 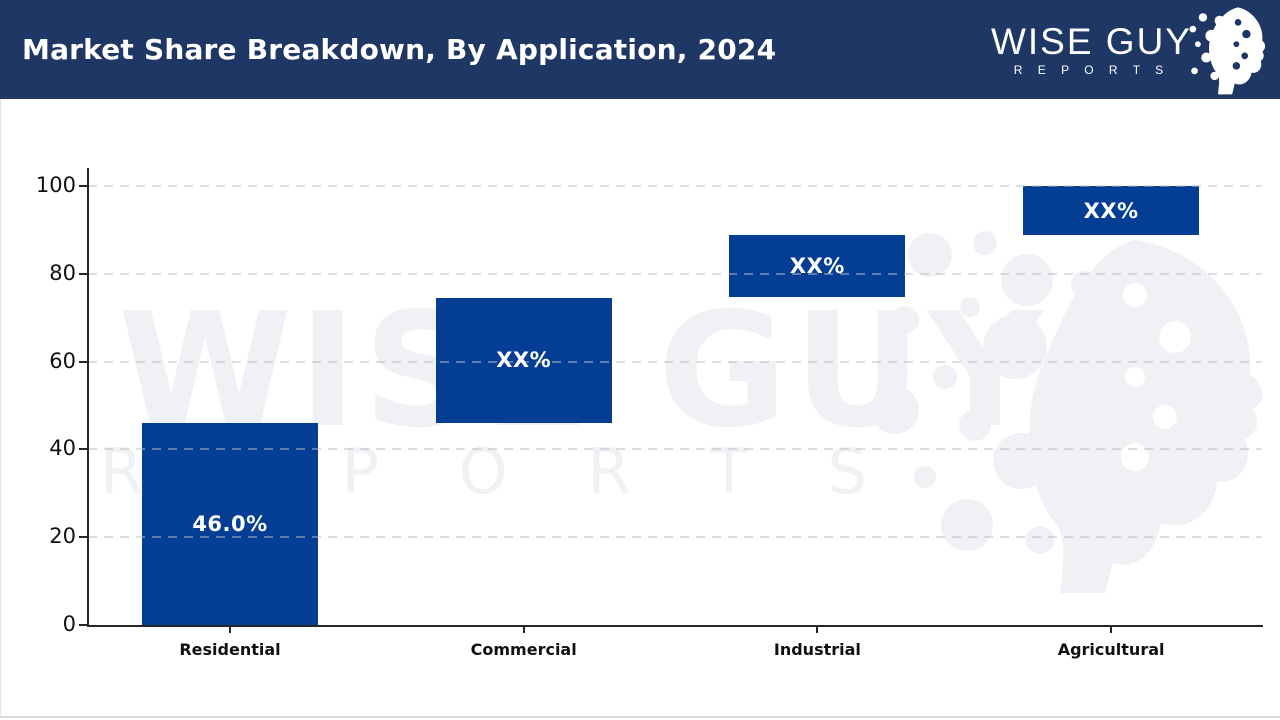 I want to click on brand-wordmark: WISE GUY, so click(x=1091, y=41).